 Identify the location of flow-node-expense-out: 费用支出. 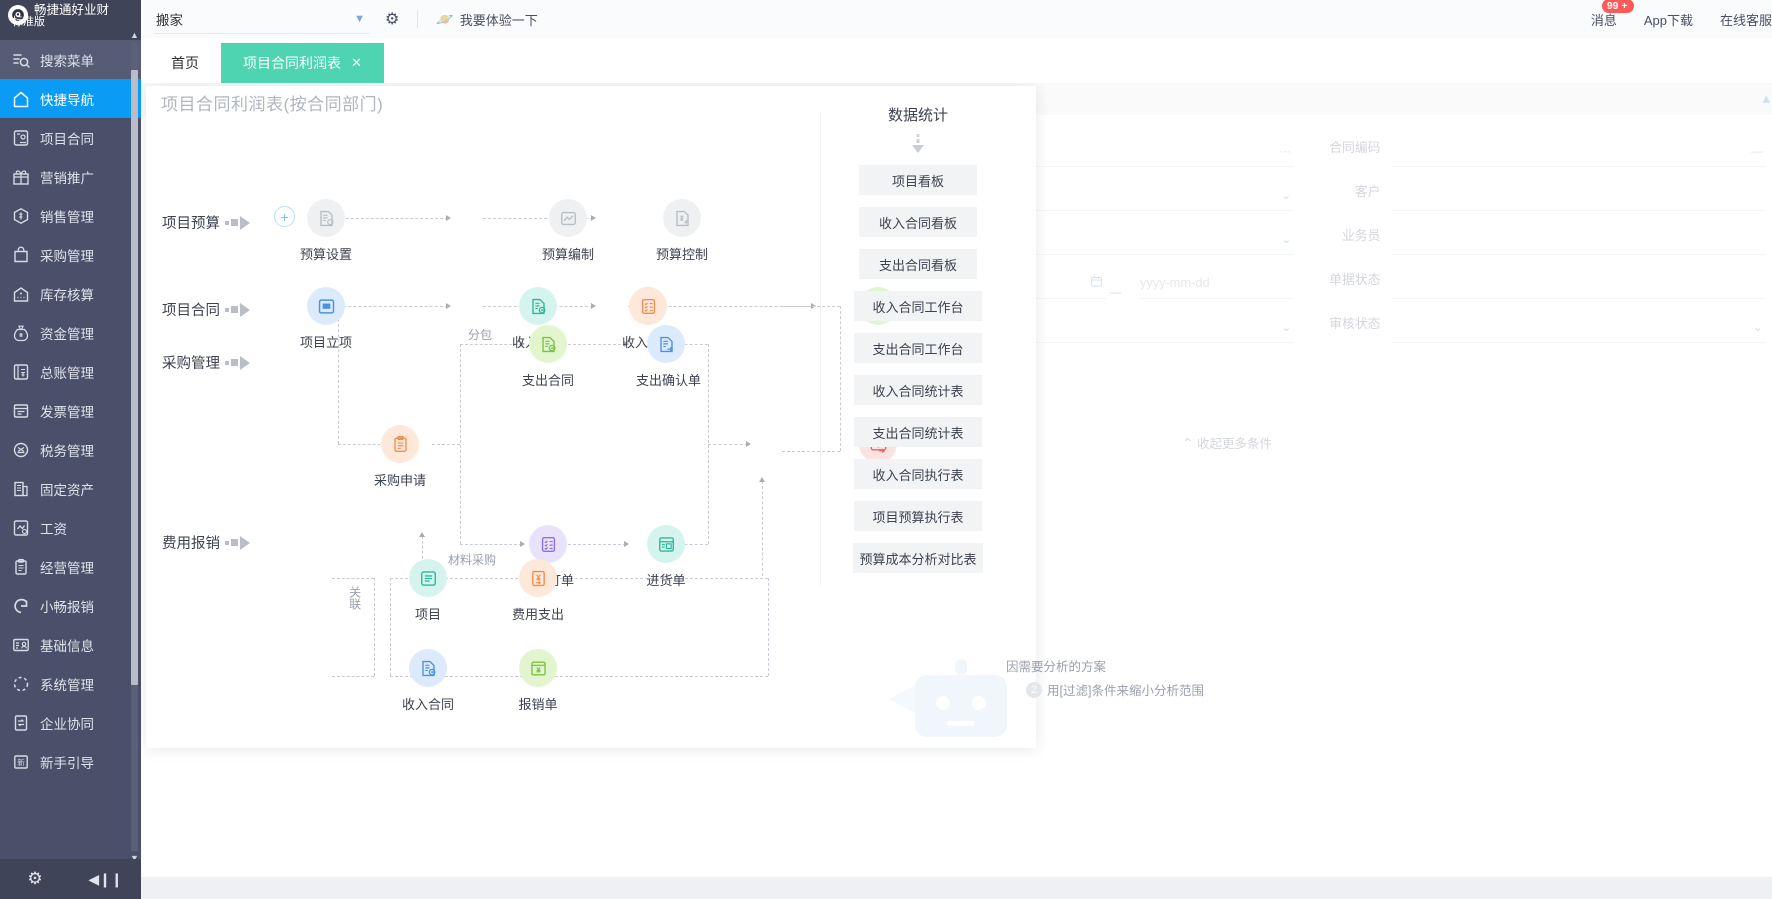
(538, 591).